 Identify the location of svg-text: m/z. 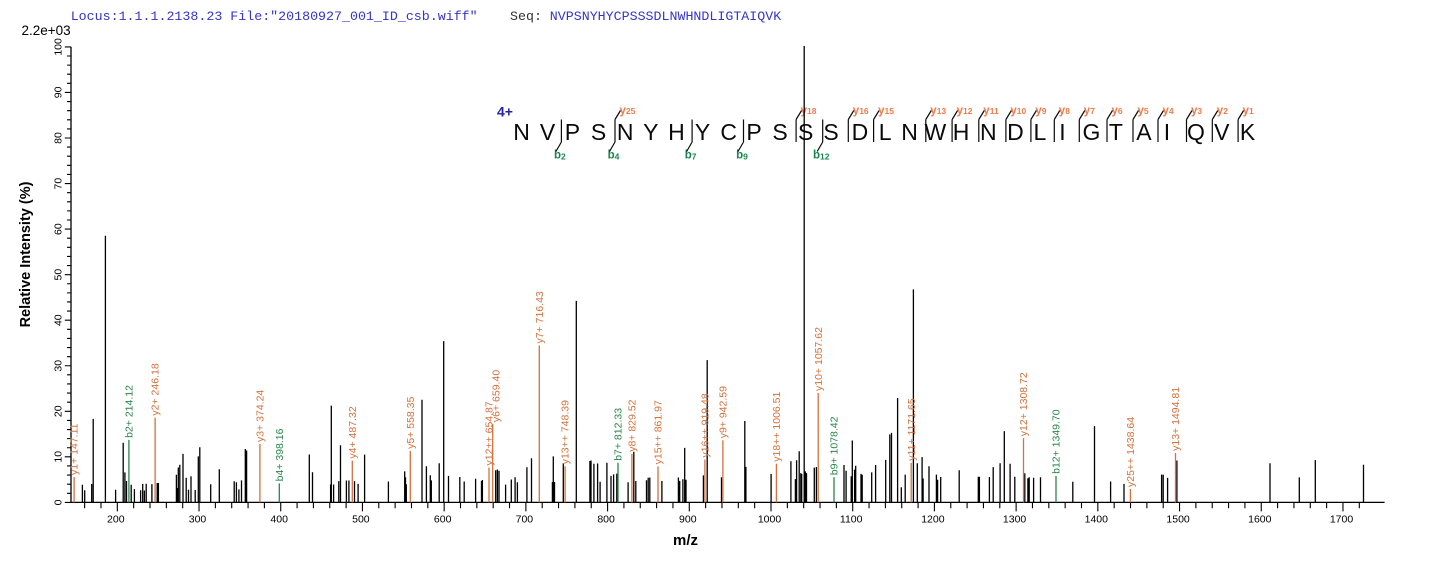
(685, 540).